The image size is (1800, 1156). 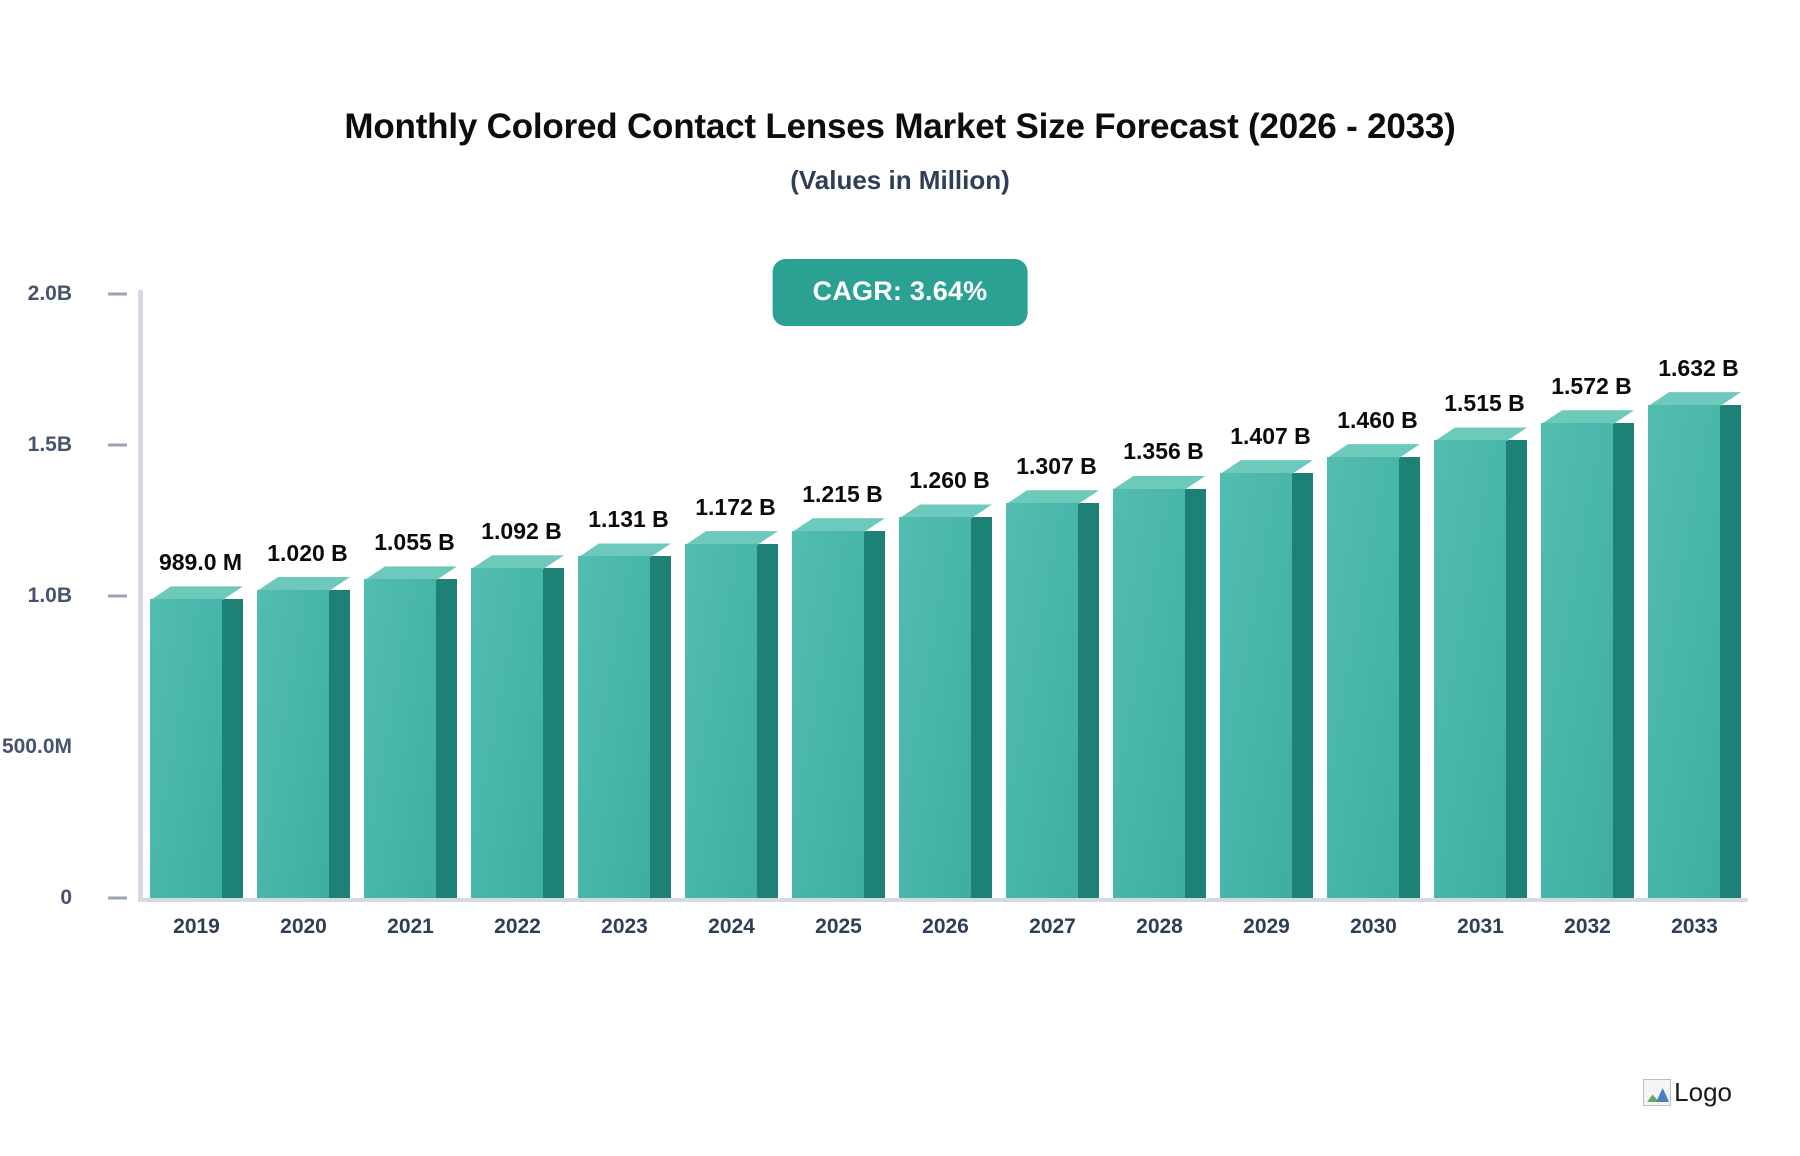 What do you see at coordinates (1159, 926) in the screenshot?
I see `x-tick-label: 2028` at bounding box center [1159, 926].